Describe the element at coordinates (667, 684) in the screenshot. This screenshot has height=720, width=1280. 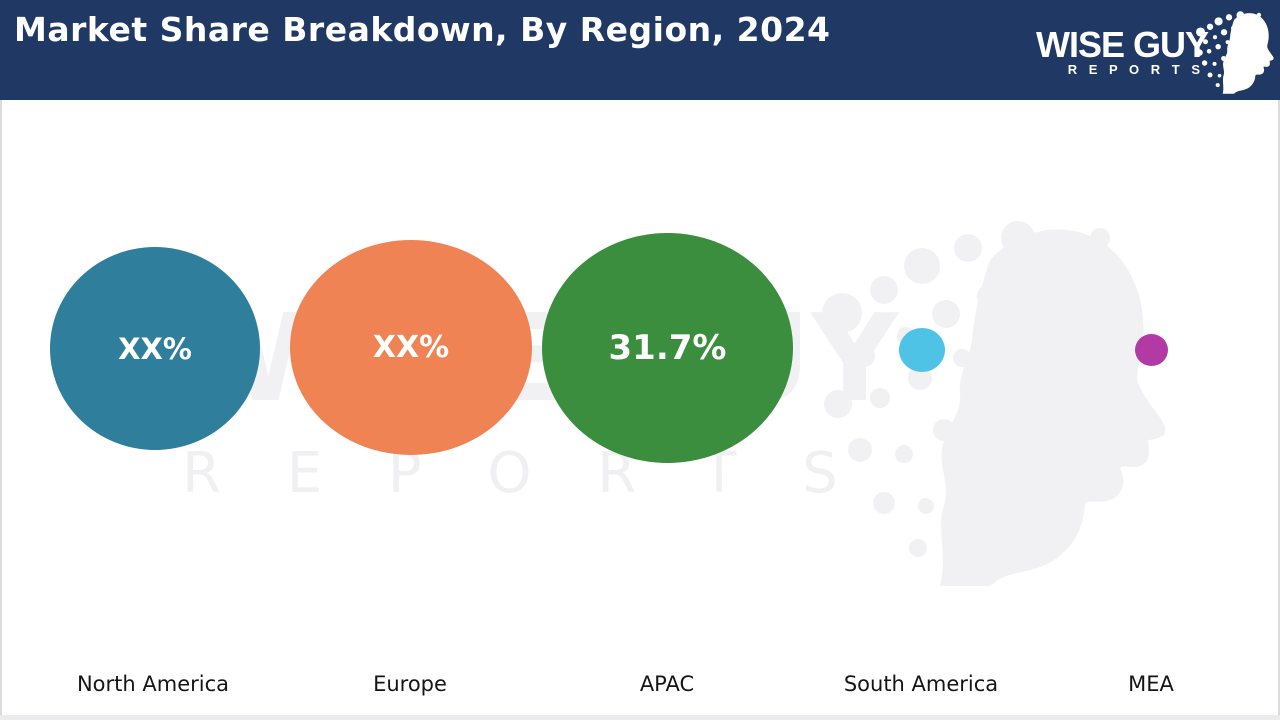
I see `category-label-apac: APAC` at that location.